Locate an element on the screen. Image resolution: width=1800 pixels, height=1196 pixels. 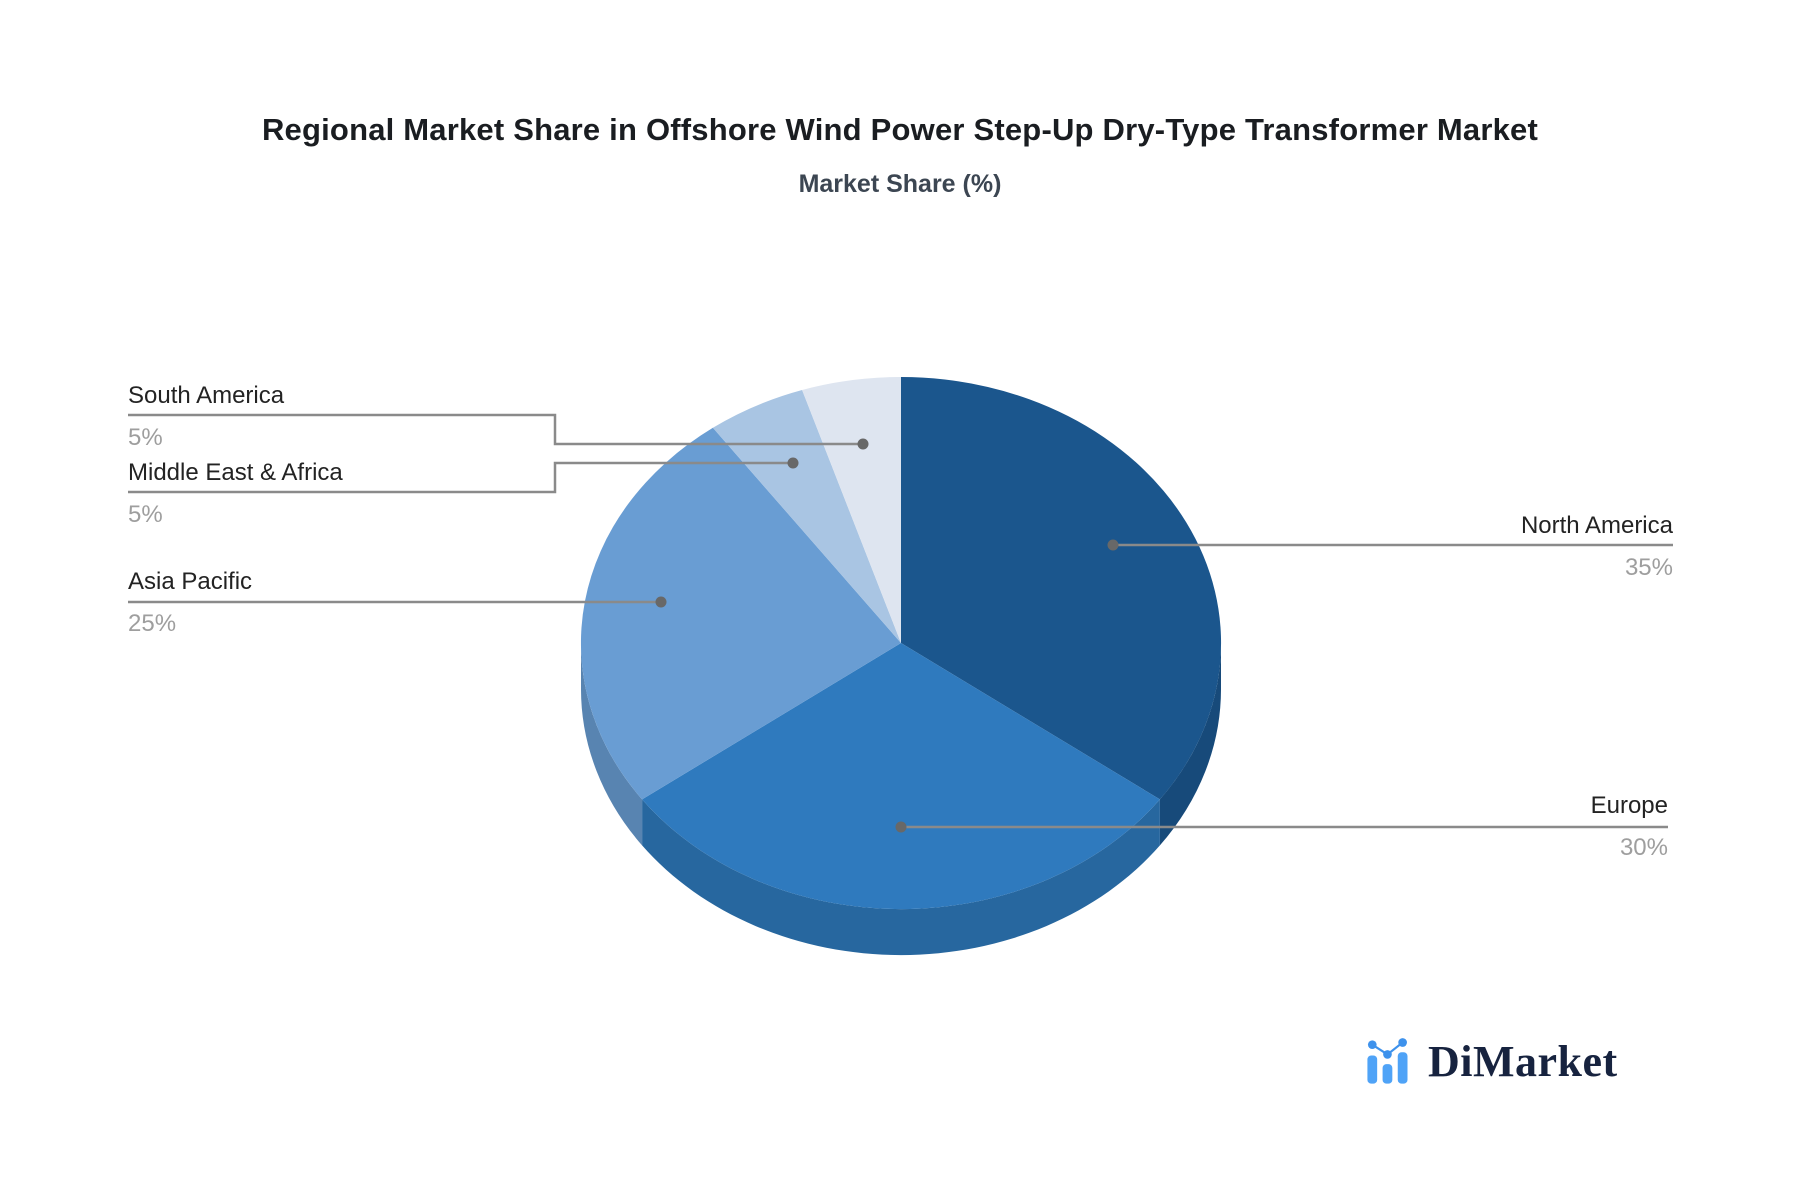
slice-label: South America is located at coordinates (206, 395).